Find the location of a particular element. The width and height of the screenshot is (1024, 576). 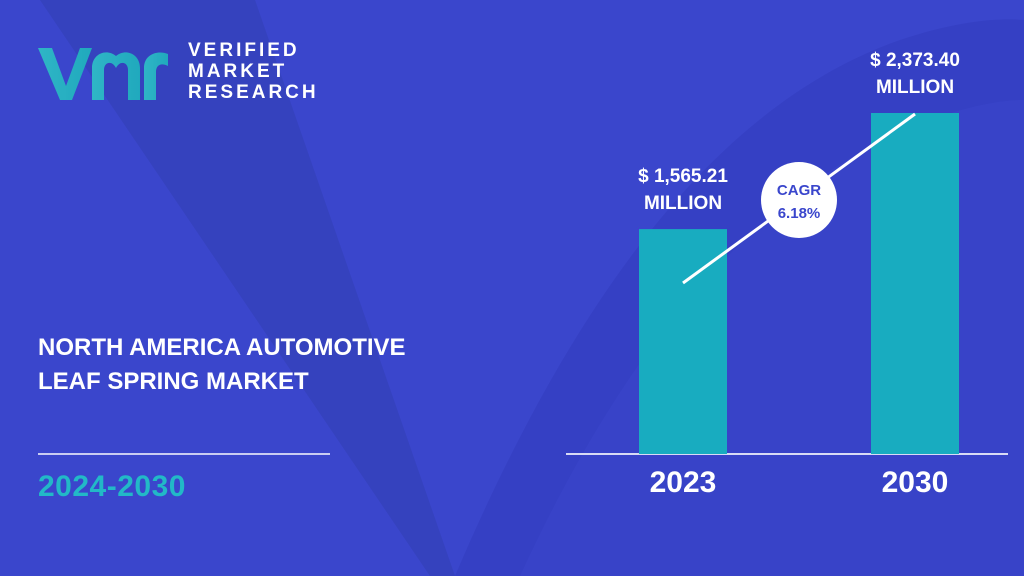

logo-line-market: MARKET is located at coordinates (238, 71).